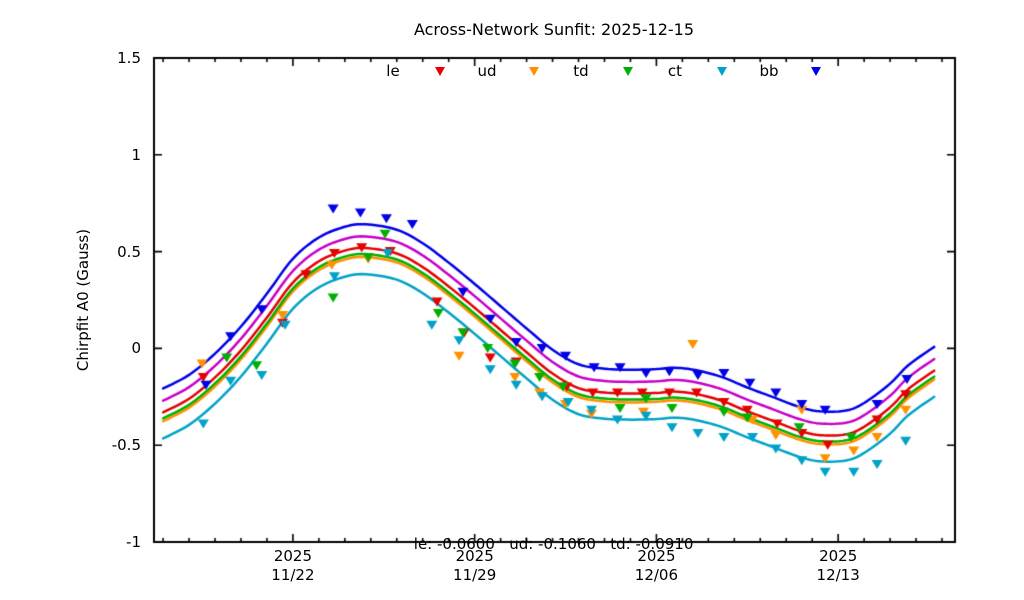 This screenshot has width=1024, height=600. I want to click on legend-label-ct: ct, so click(675, 71).